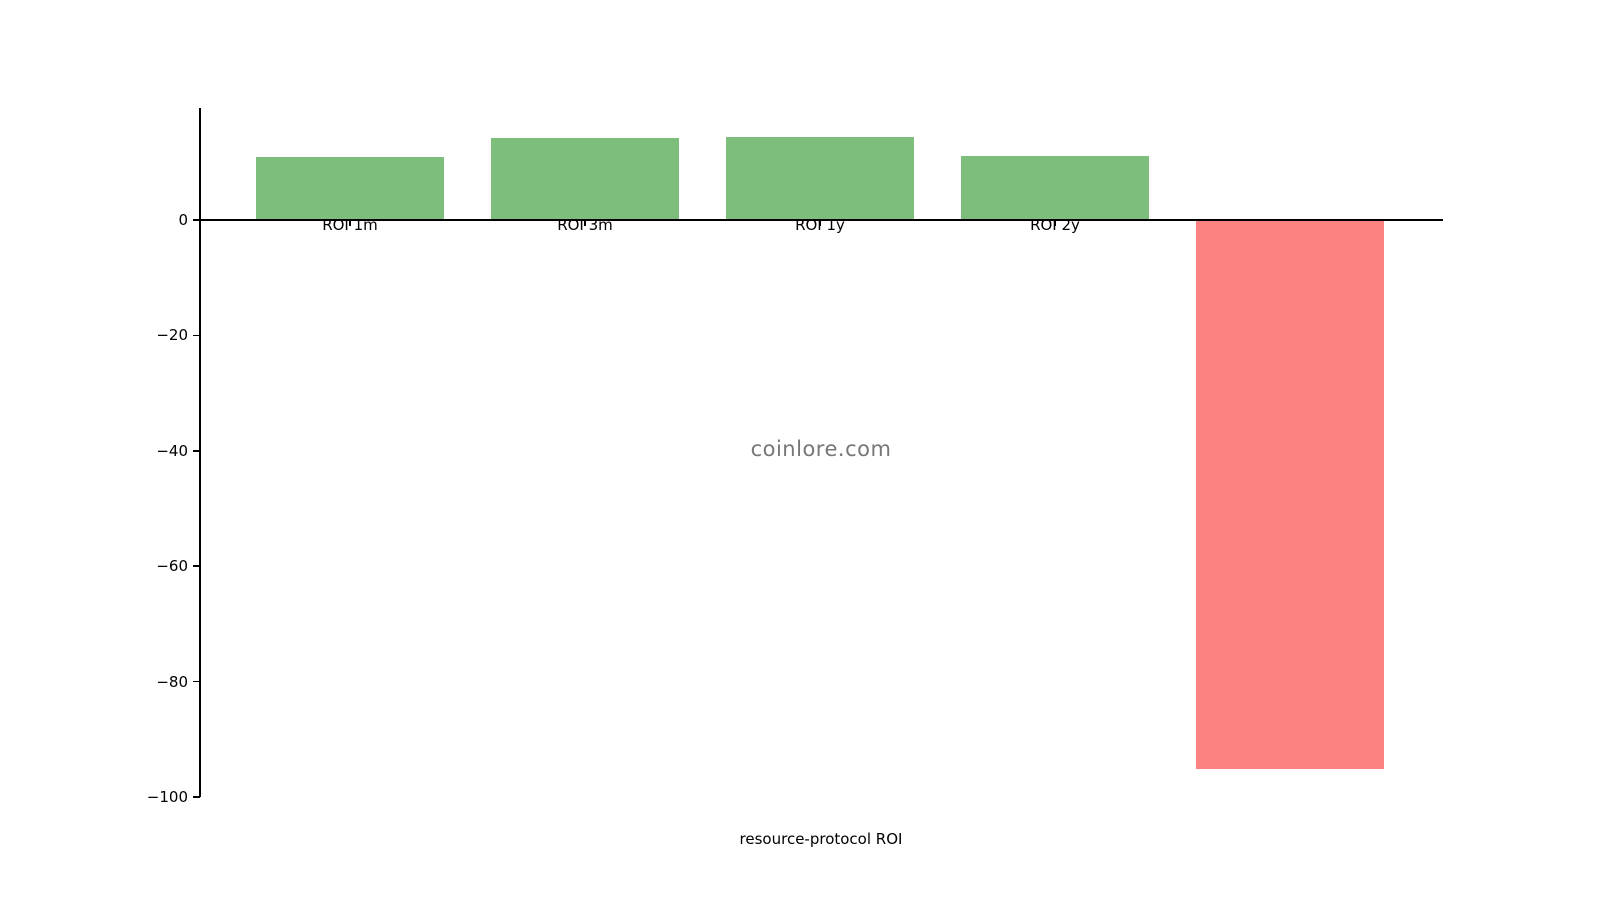 The image size is (1600, 900). Describe the element at coordinates (1055, 187) in the screenshot. I see `bar-roi-2y` at that location.